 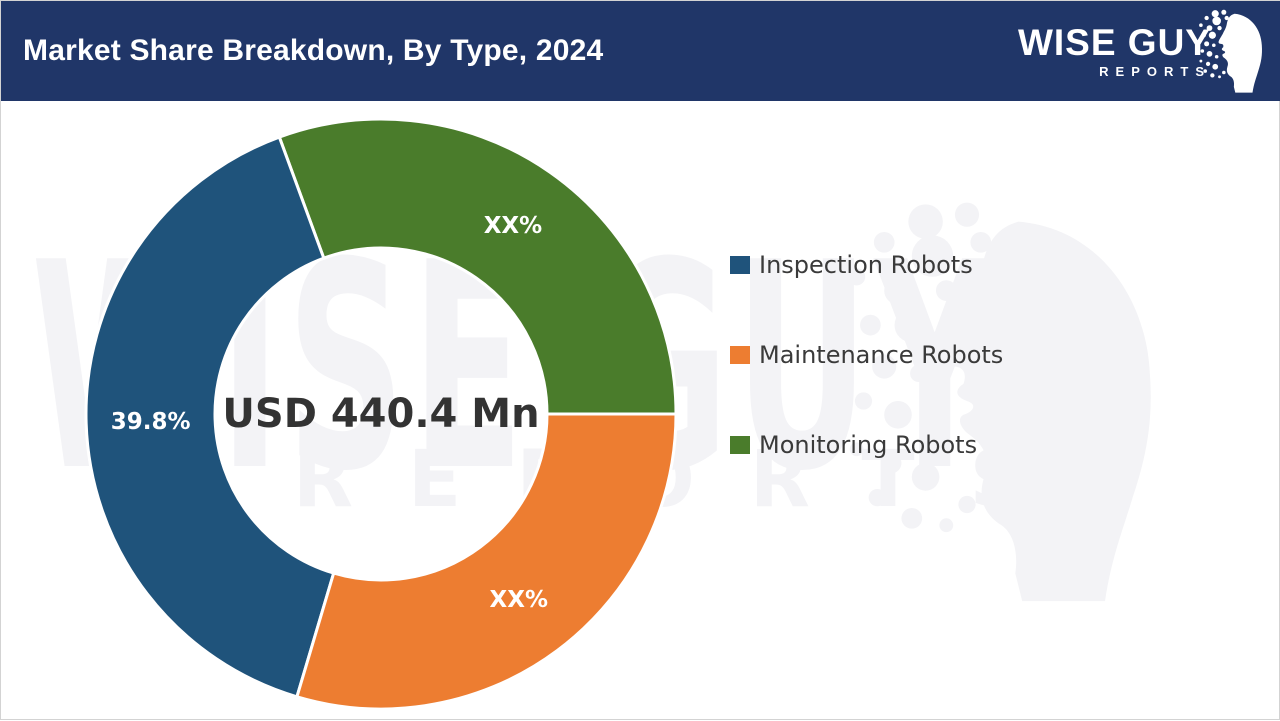 I want to click on brand-logo-wiseguy: WISE GUY, so click(x=1114, y=42).